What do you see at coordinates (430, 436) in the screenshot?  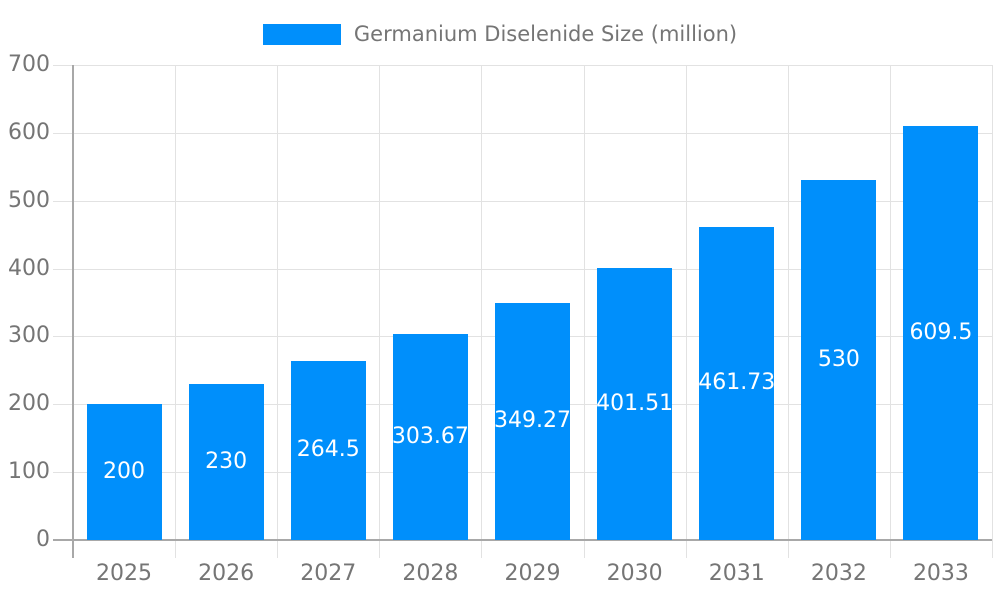 I see `bar-2028` at bounding box center [430, 436].